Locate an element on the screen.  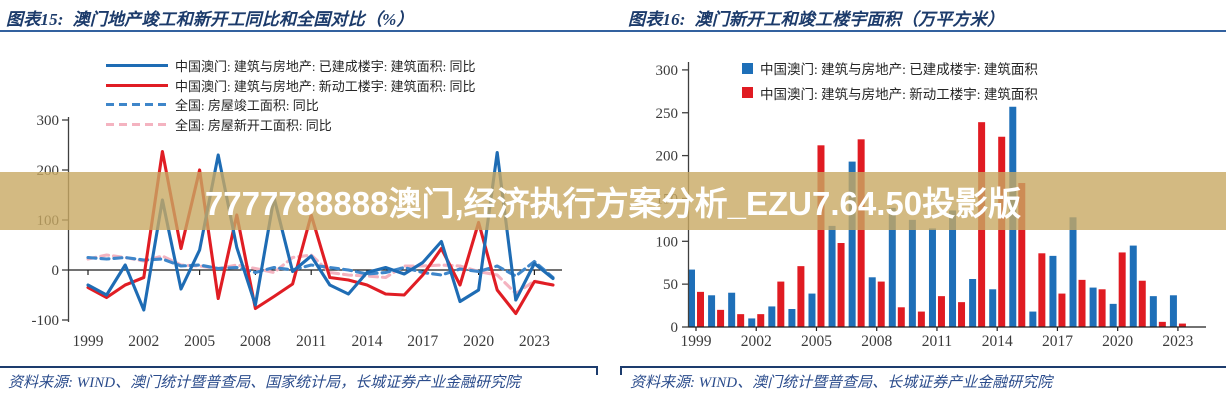
figure15-title-underline is located at coordinates (306, 31).